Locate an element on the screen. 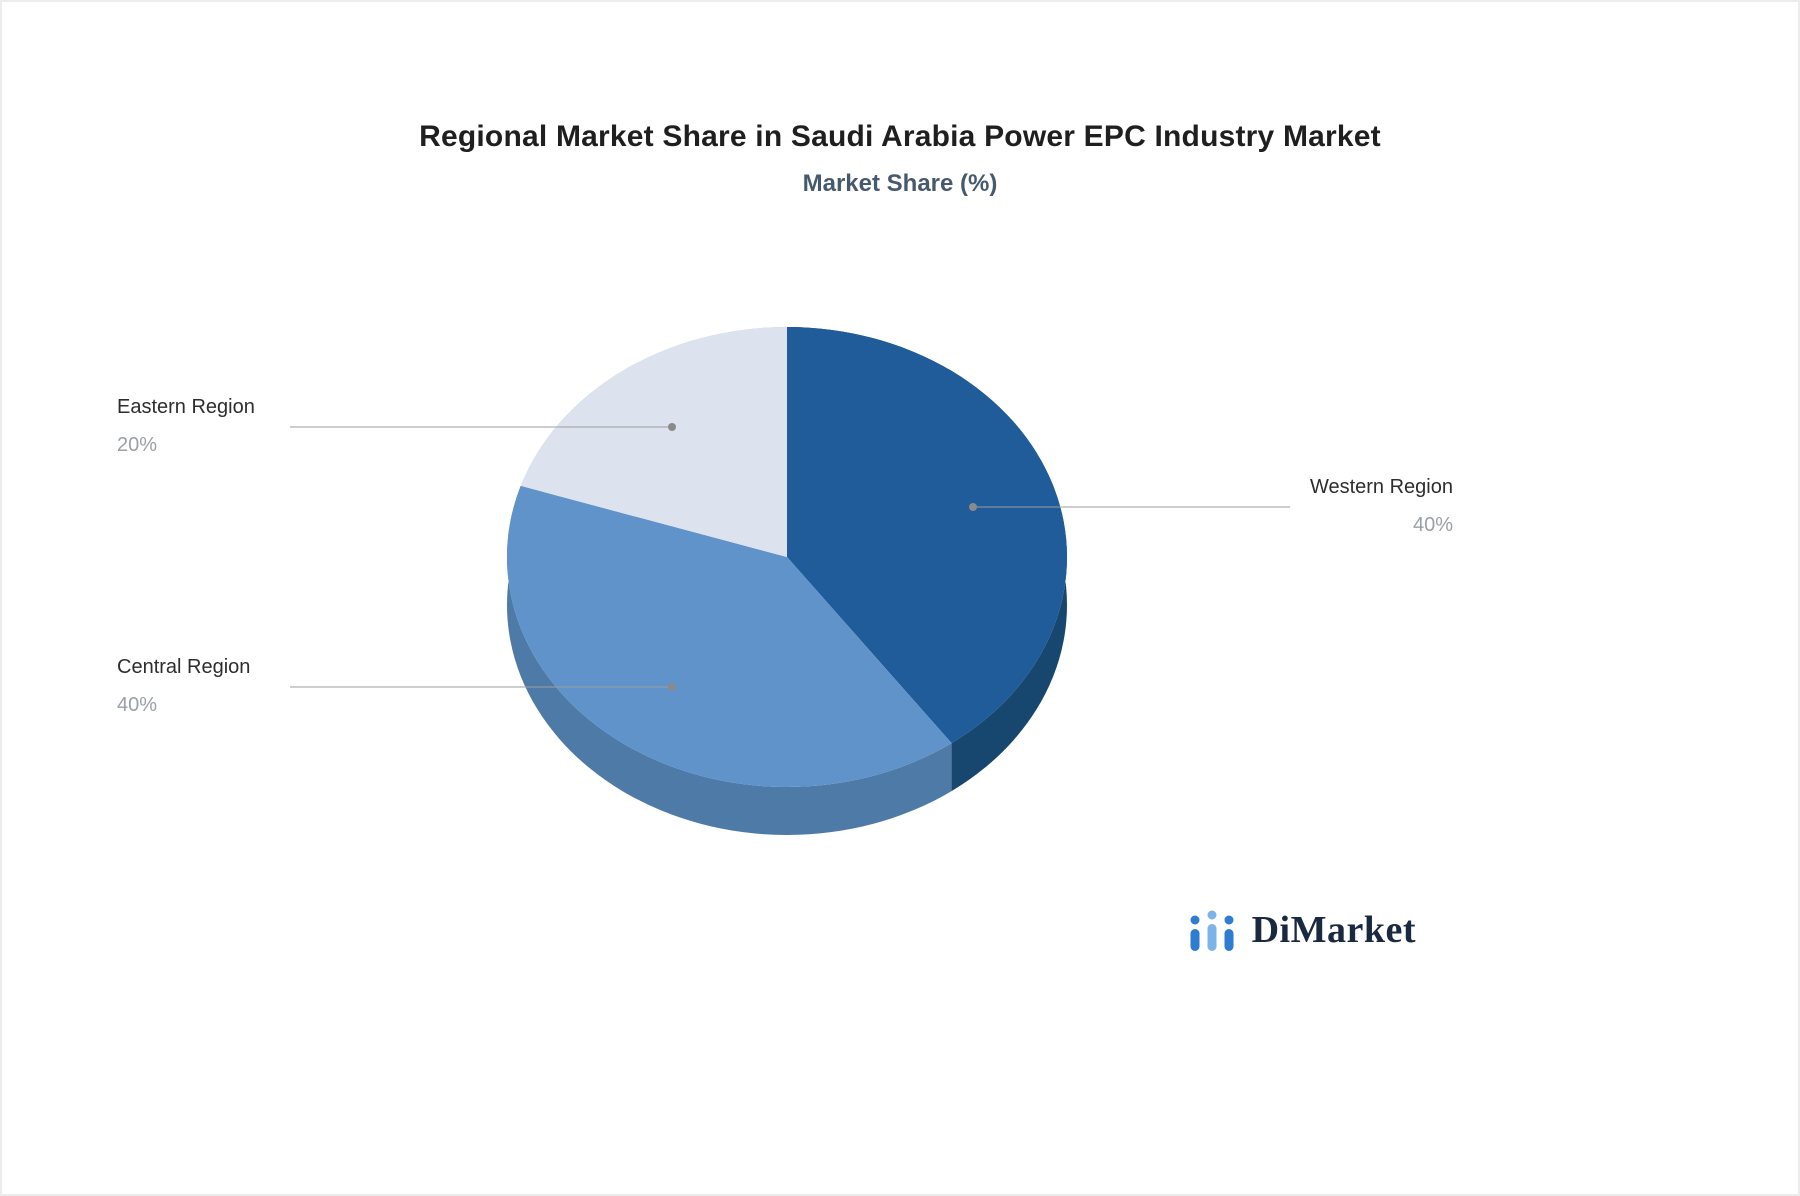 The height and width of the screenshot is (1196, 1800). pie-slice-central-region is located at coordinates (729, 636).